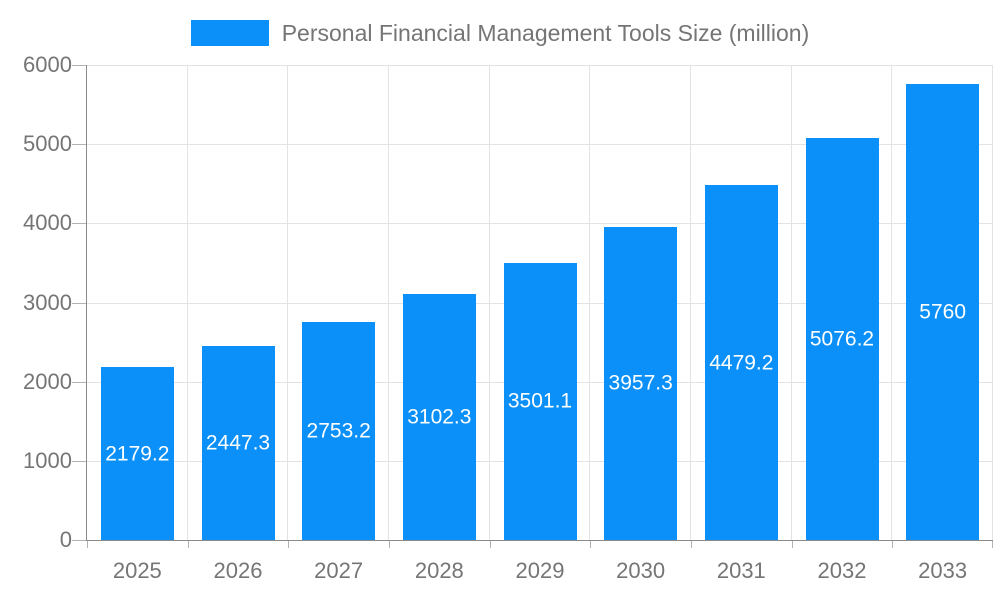  What do you see at coordinates (339, 570) in the screenshot?
I see `x-tick-label: 2027` at bounding box center [339, 570].